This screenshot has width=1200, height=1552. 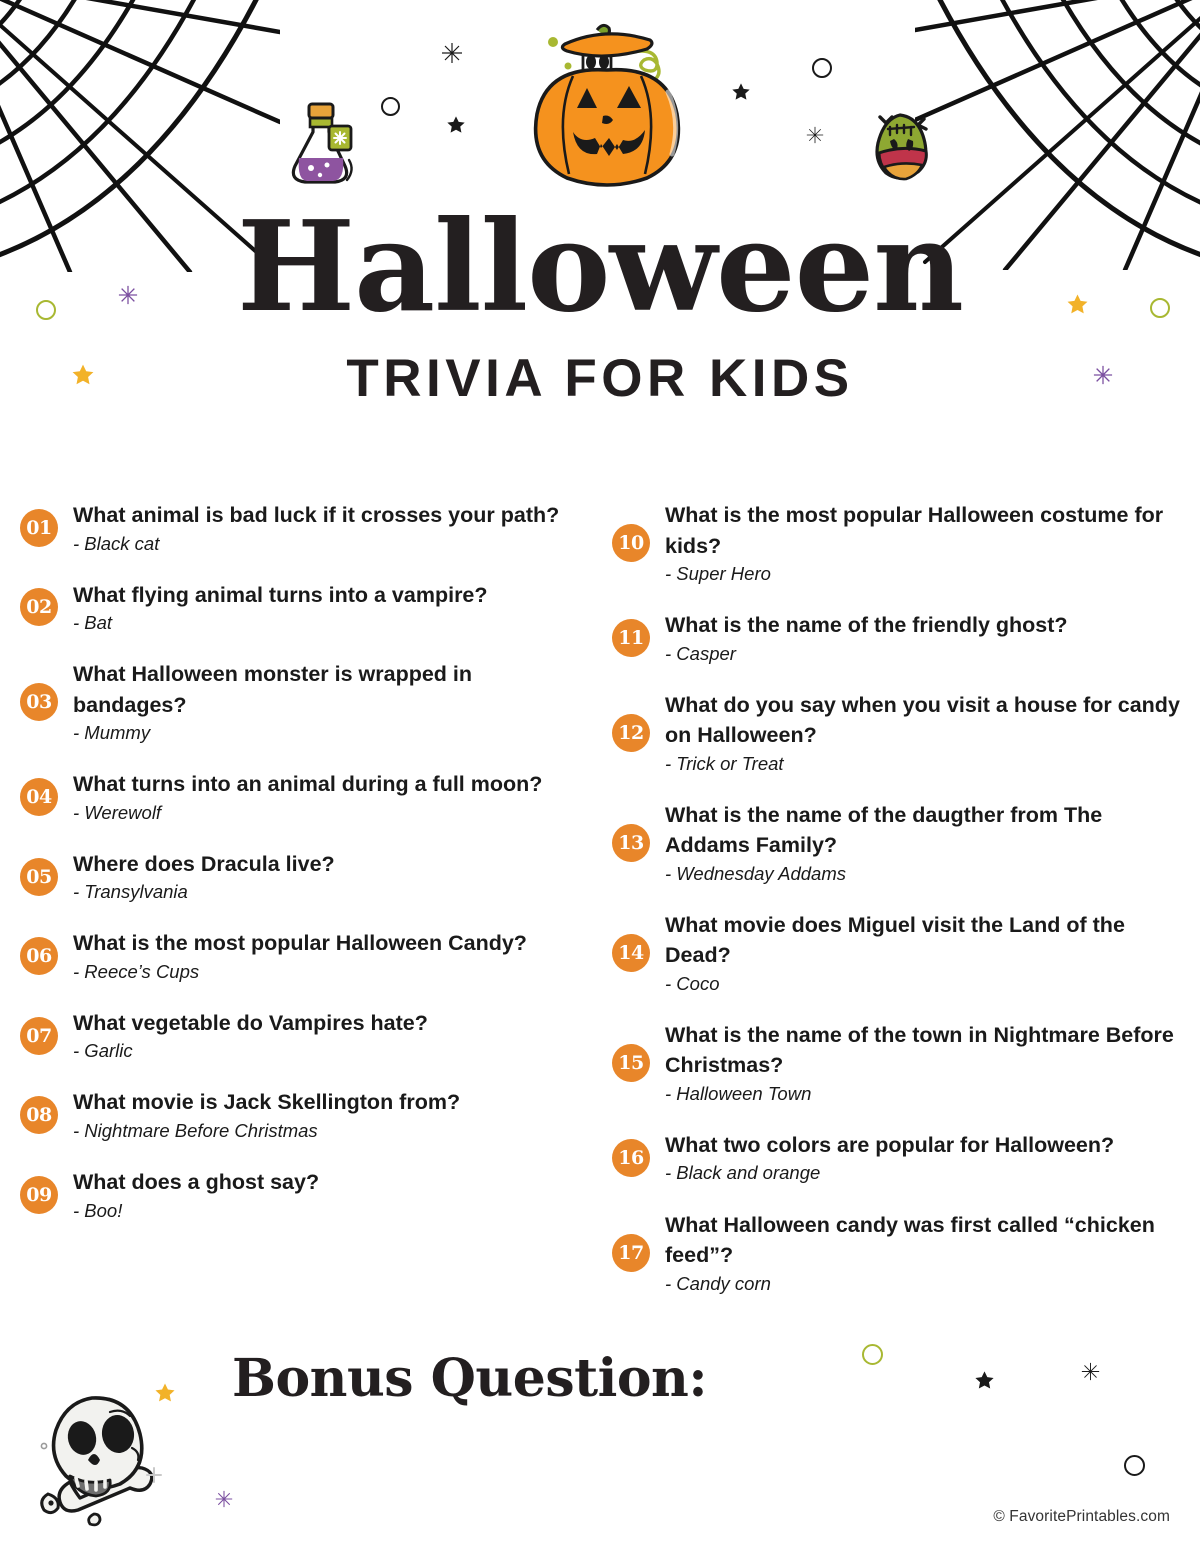 What do you see at coordinates (103, 1051) in the screenshot?
I see `question-answer: - Garlic` at bounding box center [103, 1051].